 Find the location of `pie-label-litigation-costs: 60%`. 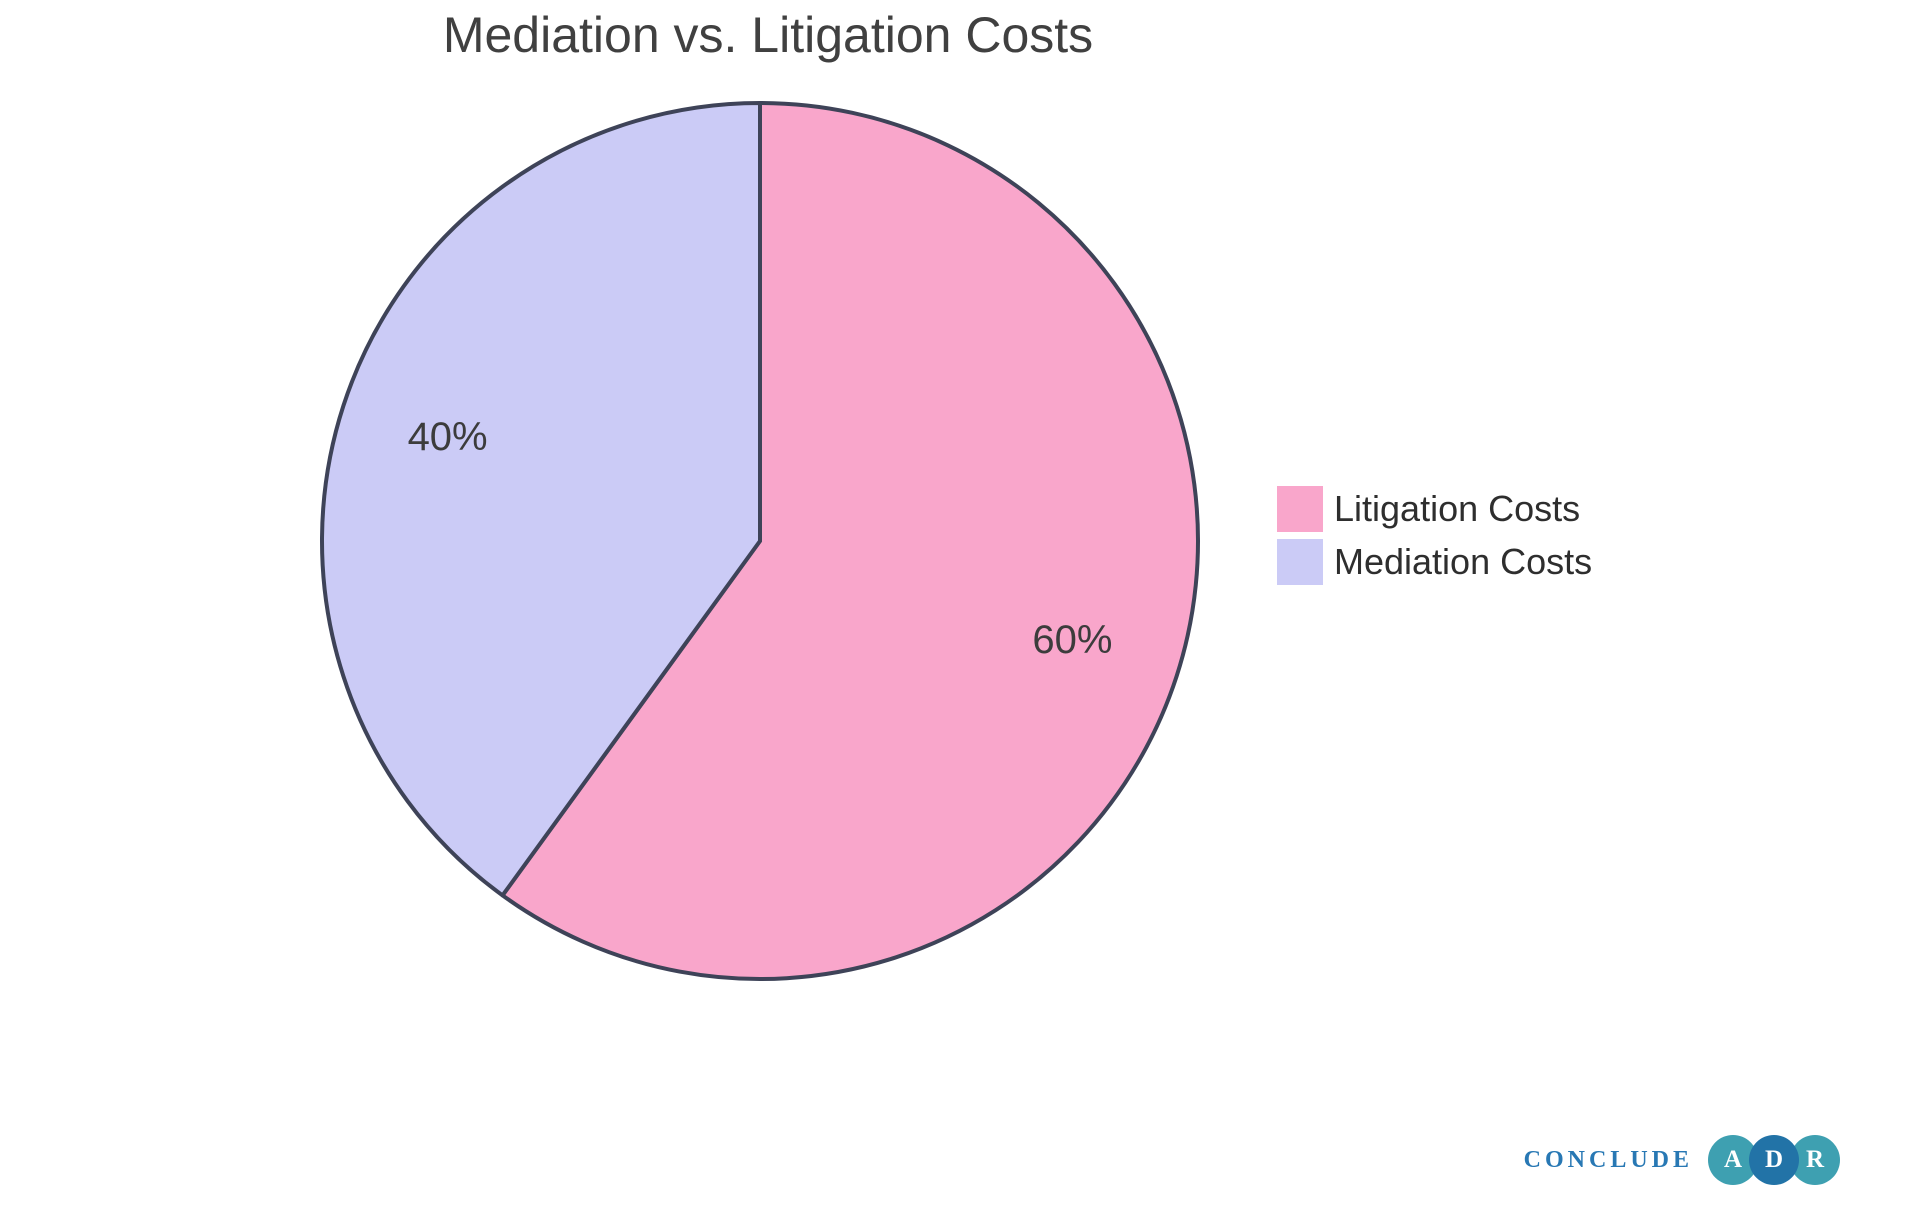

pie-label-litigation-costs: 60% is located at coordinates (1072, 640).